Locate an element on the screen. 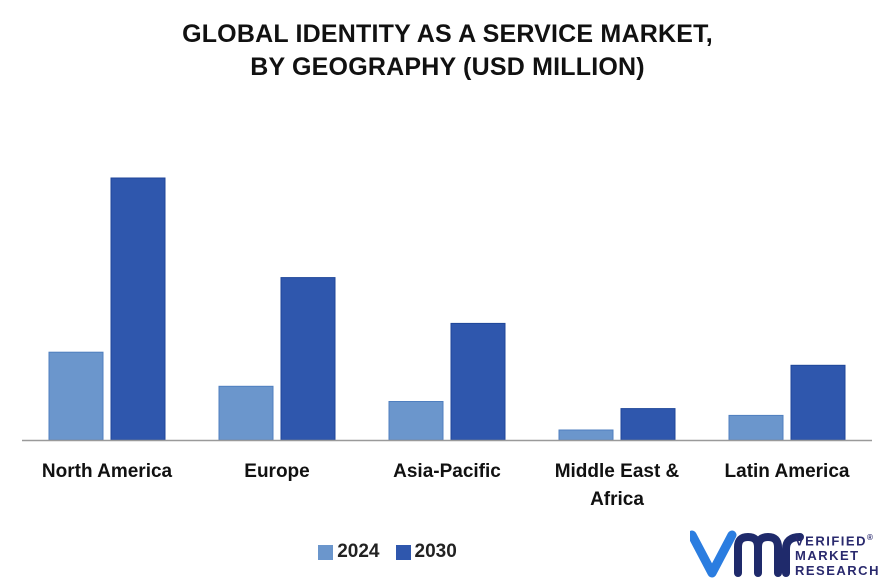 The width and height of the screenshot is (895, 586). vmr-logo-text: VERIFIED® MARKET RESEARCH is located at coordinates (837, 554).